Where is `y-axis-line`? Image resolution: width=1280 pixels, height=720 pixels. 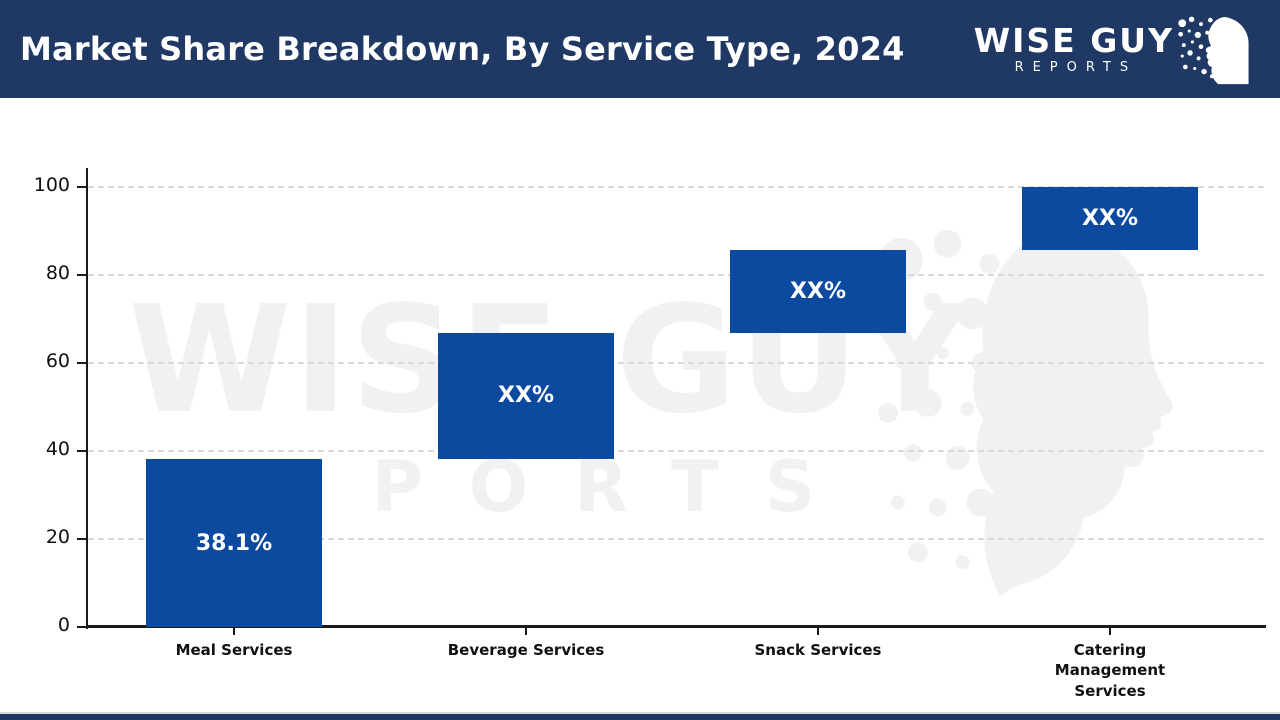 y-axis-line is located at coordinates (87, 398).